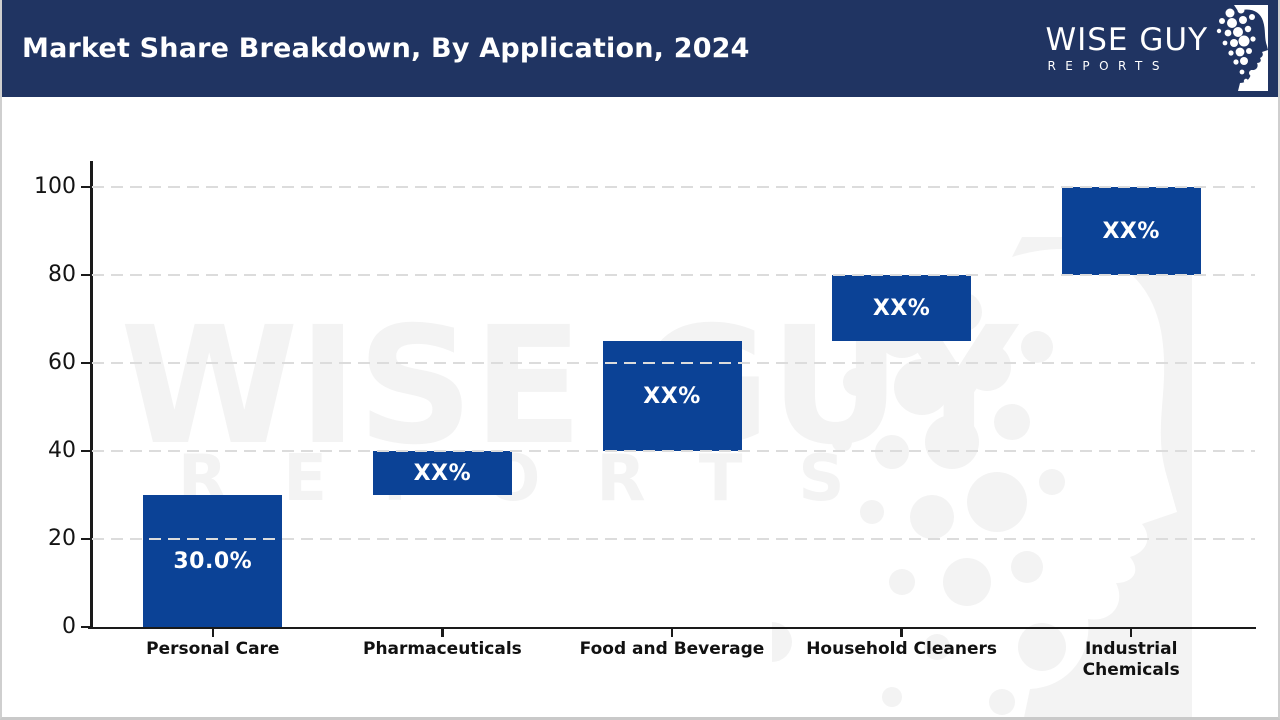 This screenshot has width=1280, height=720. What do you see at coordinates (1108, 66) in the screenshot?
I see `brand-subtitle: REPORTS` at bounding box center [1108, 66].